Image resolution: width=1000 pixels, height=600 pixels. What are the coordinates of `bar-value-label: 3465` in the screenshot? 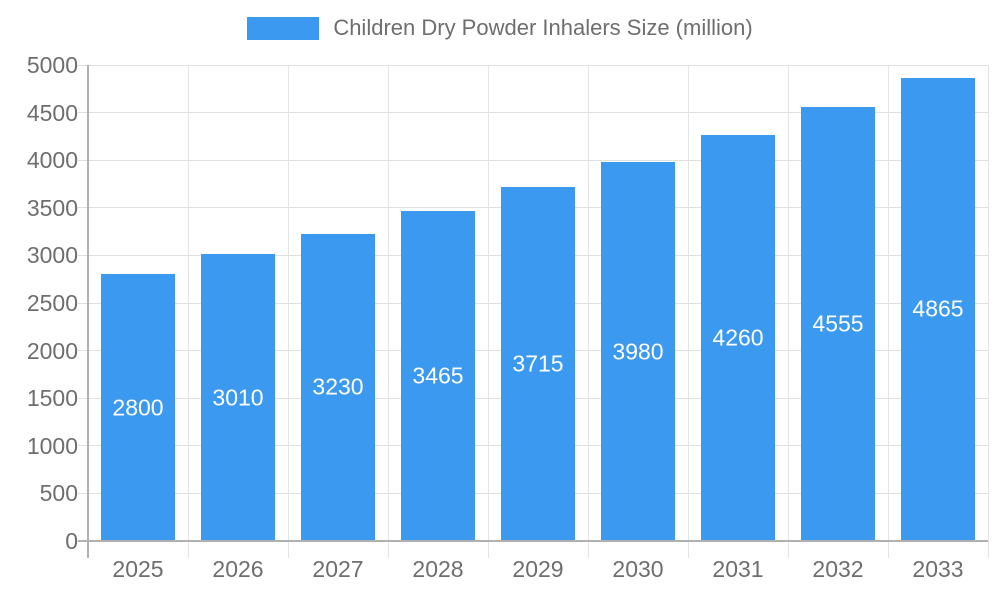 It's located at (438, 375).